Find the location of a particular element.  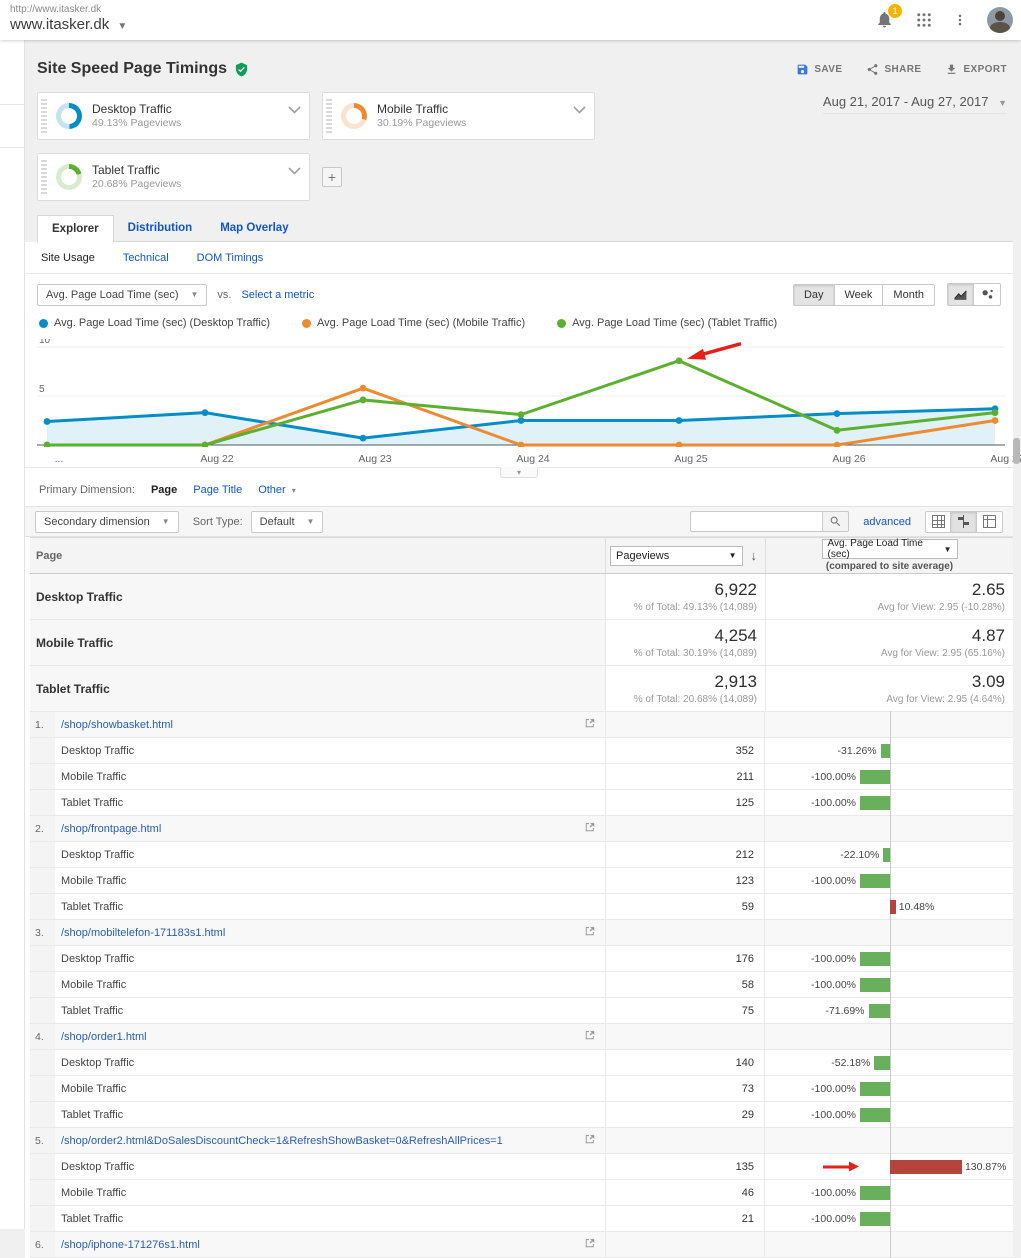

pageviews-value: 59 is located at coordinates (685, 906).